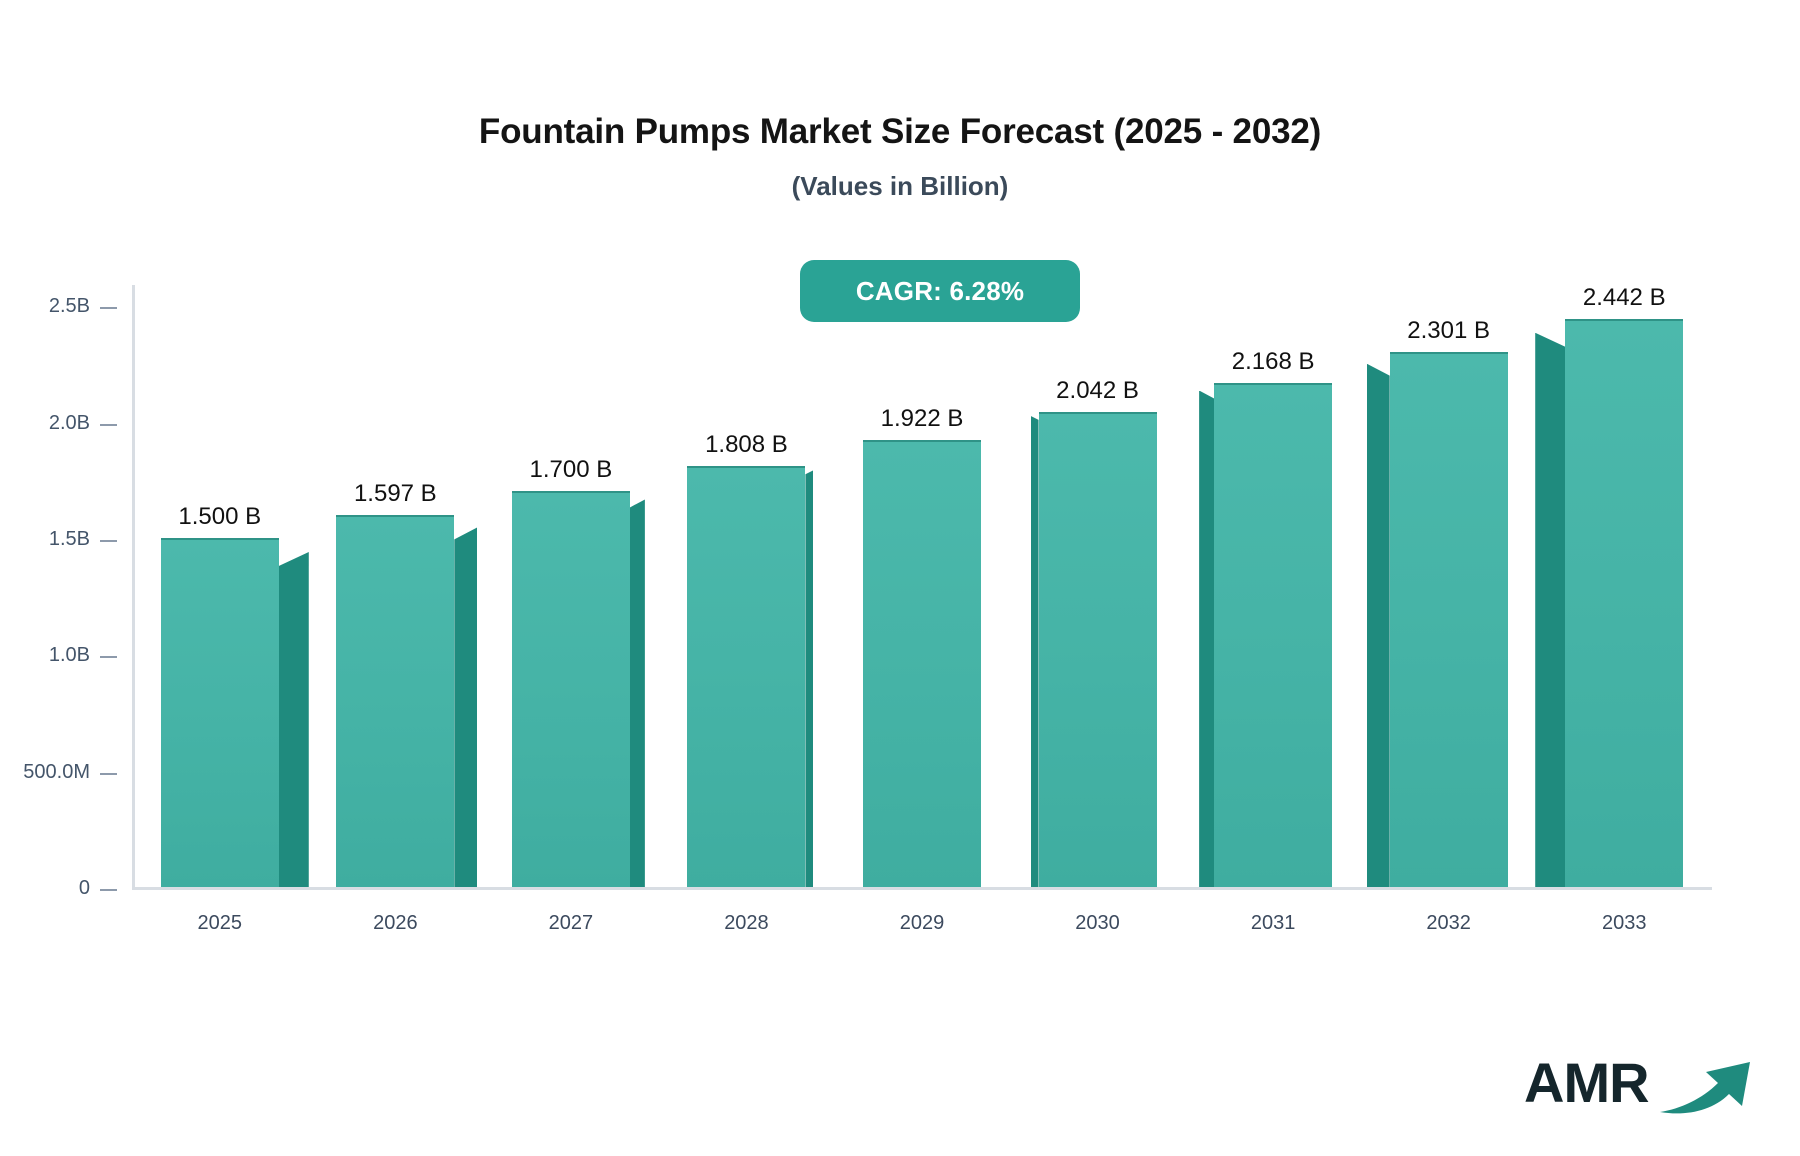 The height and width of the screenshot is (1156, 1800). I want to click on chart-subtitle: (Values in Billion), so click(900, 185).